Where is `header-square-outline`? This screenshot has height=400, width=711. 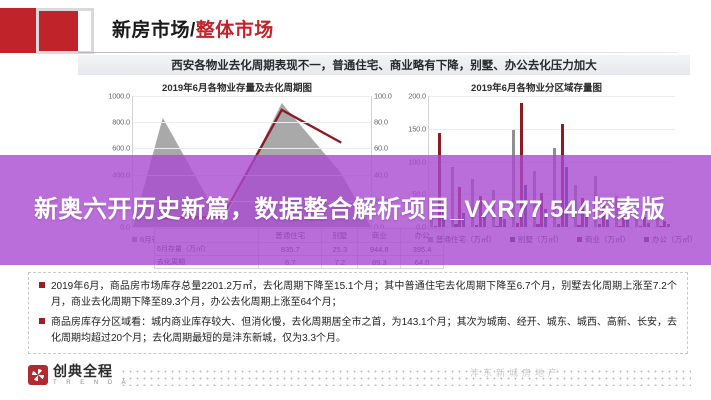
header-square-outline is located at coordinates (65, 31).